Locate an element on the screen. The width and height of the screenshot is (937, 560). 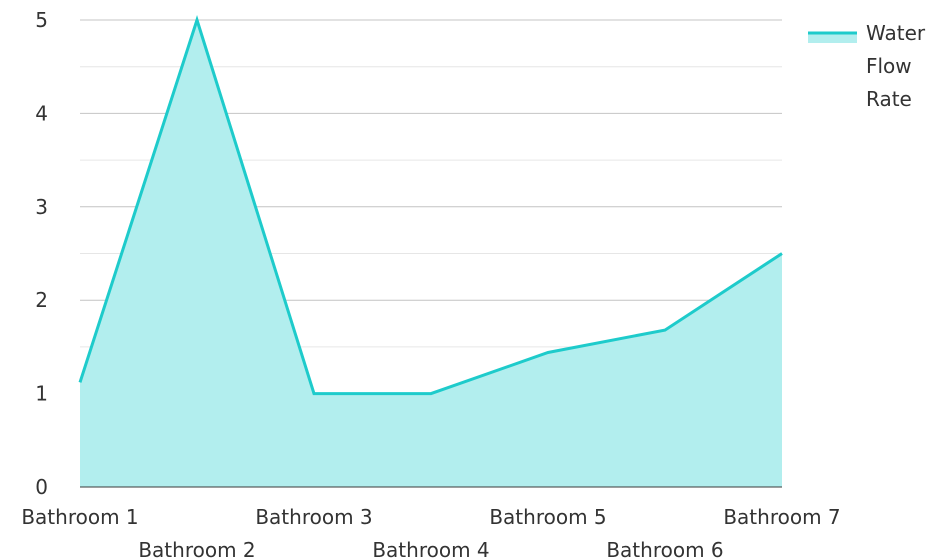
x-tick-label: Bathroom 2 is located at coordinates (196, 549).